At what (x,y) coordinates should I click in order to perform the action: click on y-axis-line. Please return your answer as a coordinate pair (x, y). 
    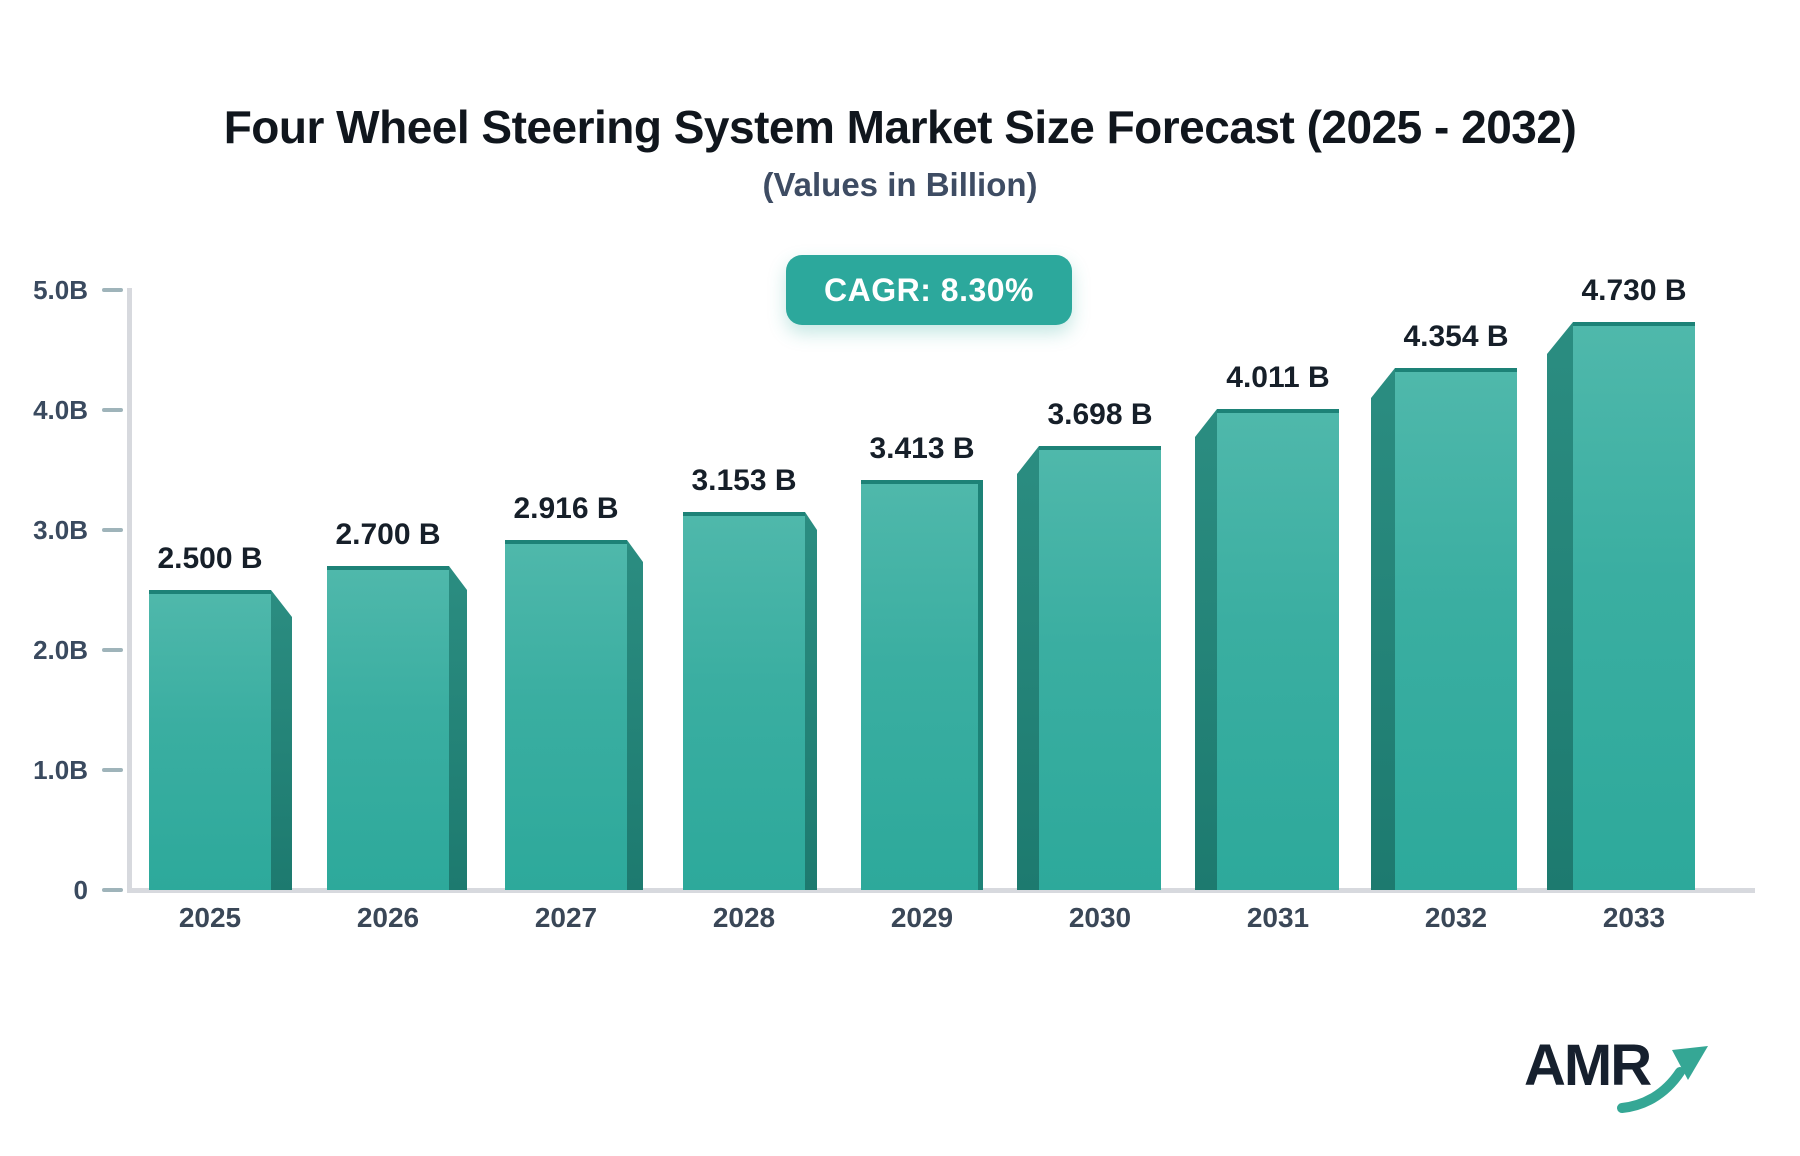
    Looking at the image, I should click on (129, 589).